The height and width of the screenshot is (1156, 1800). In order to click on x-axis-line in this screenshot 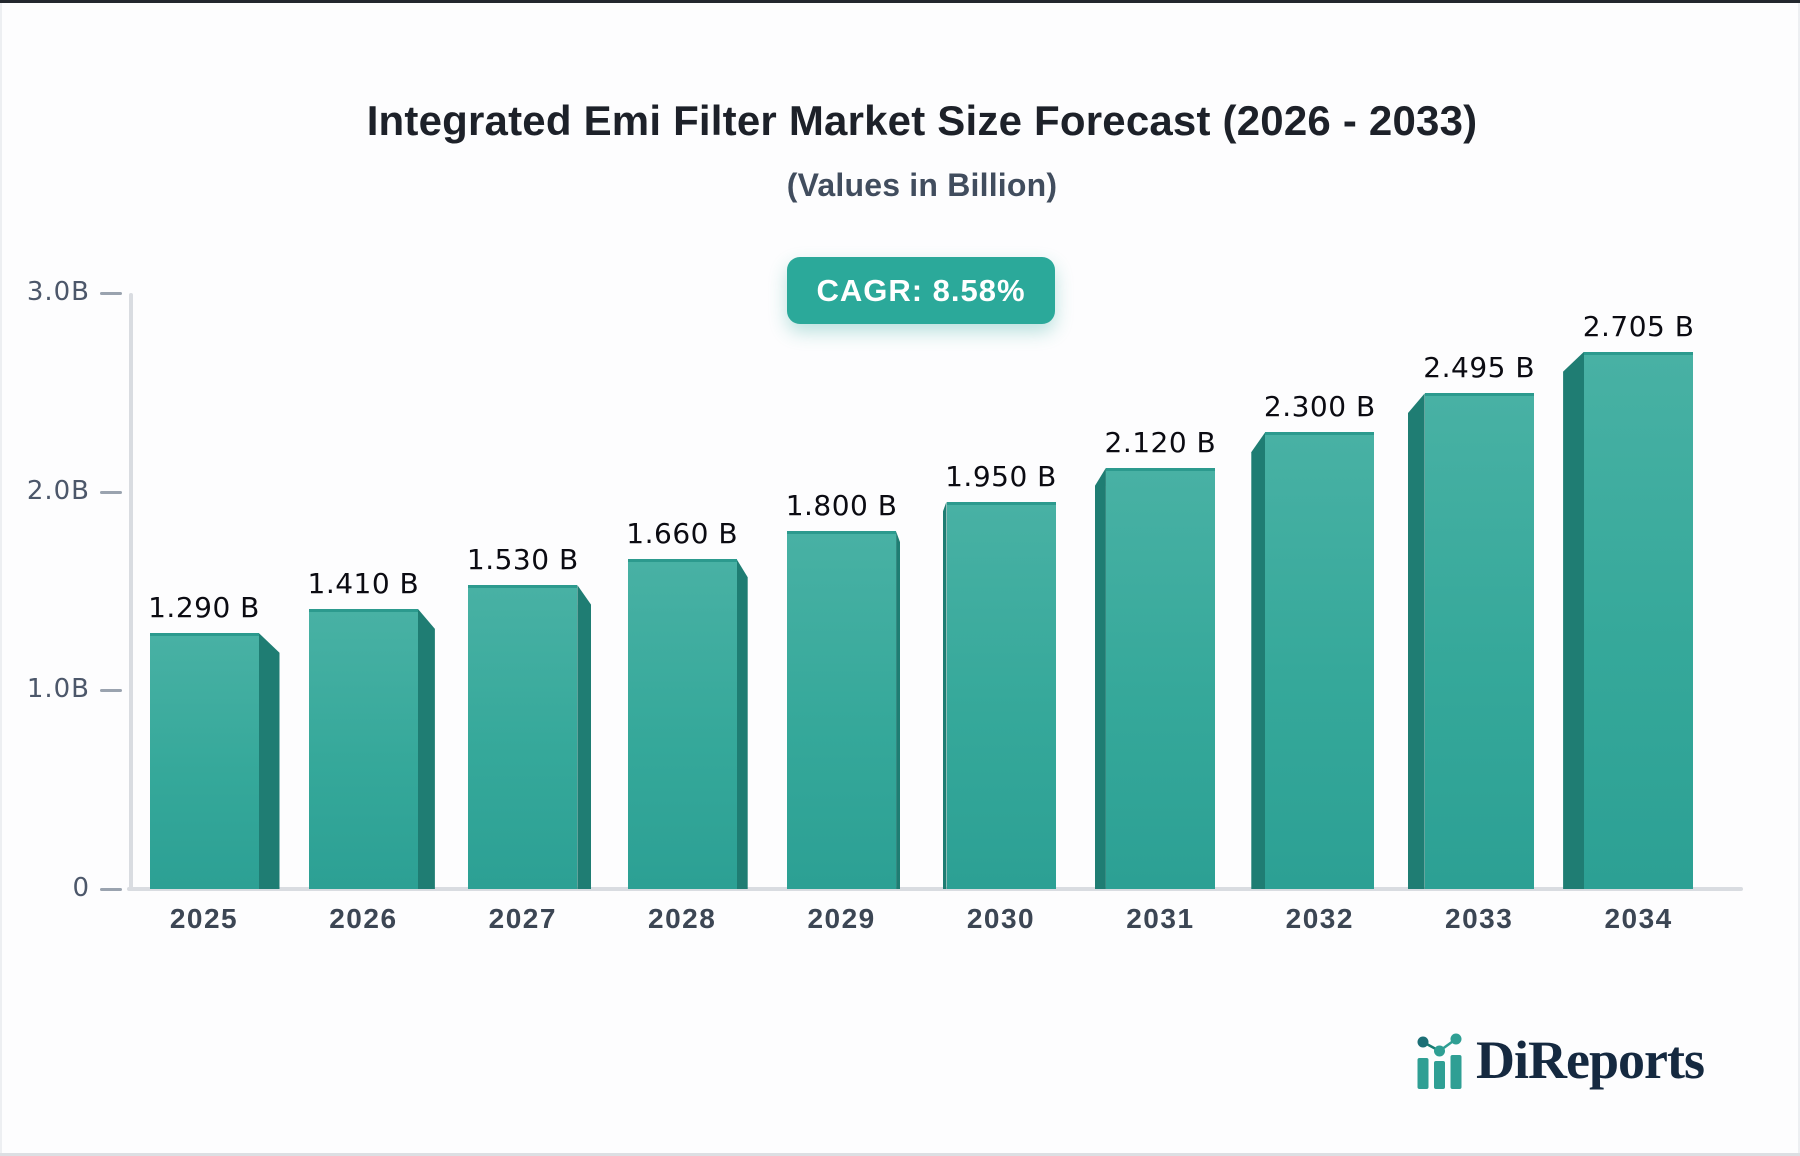, I will do `click(935, 889)`.